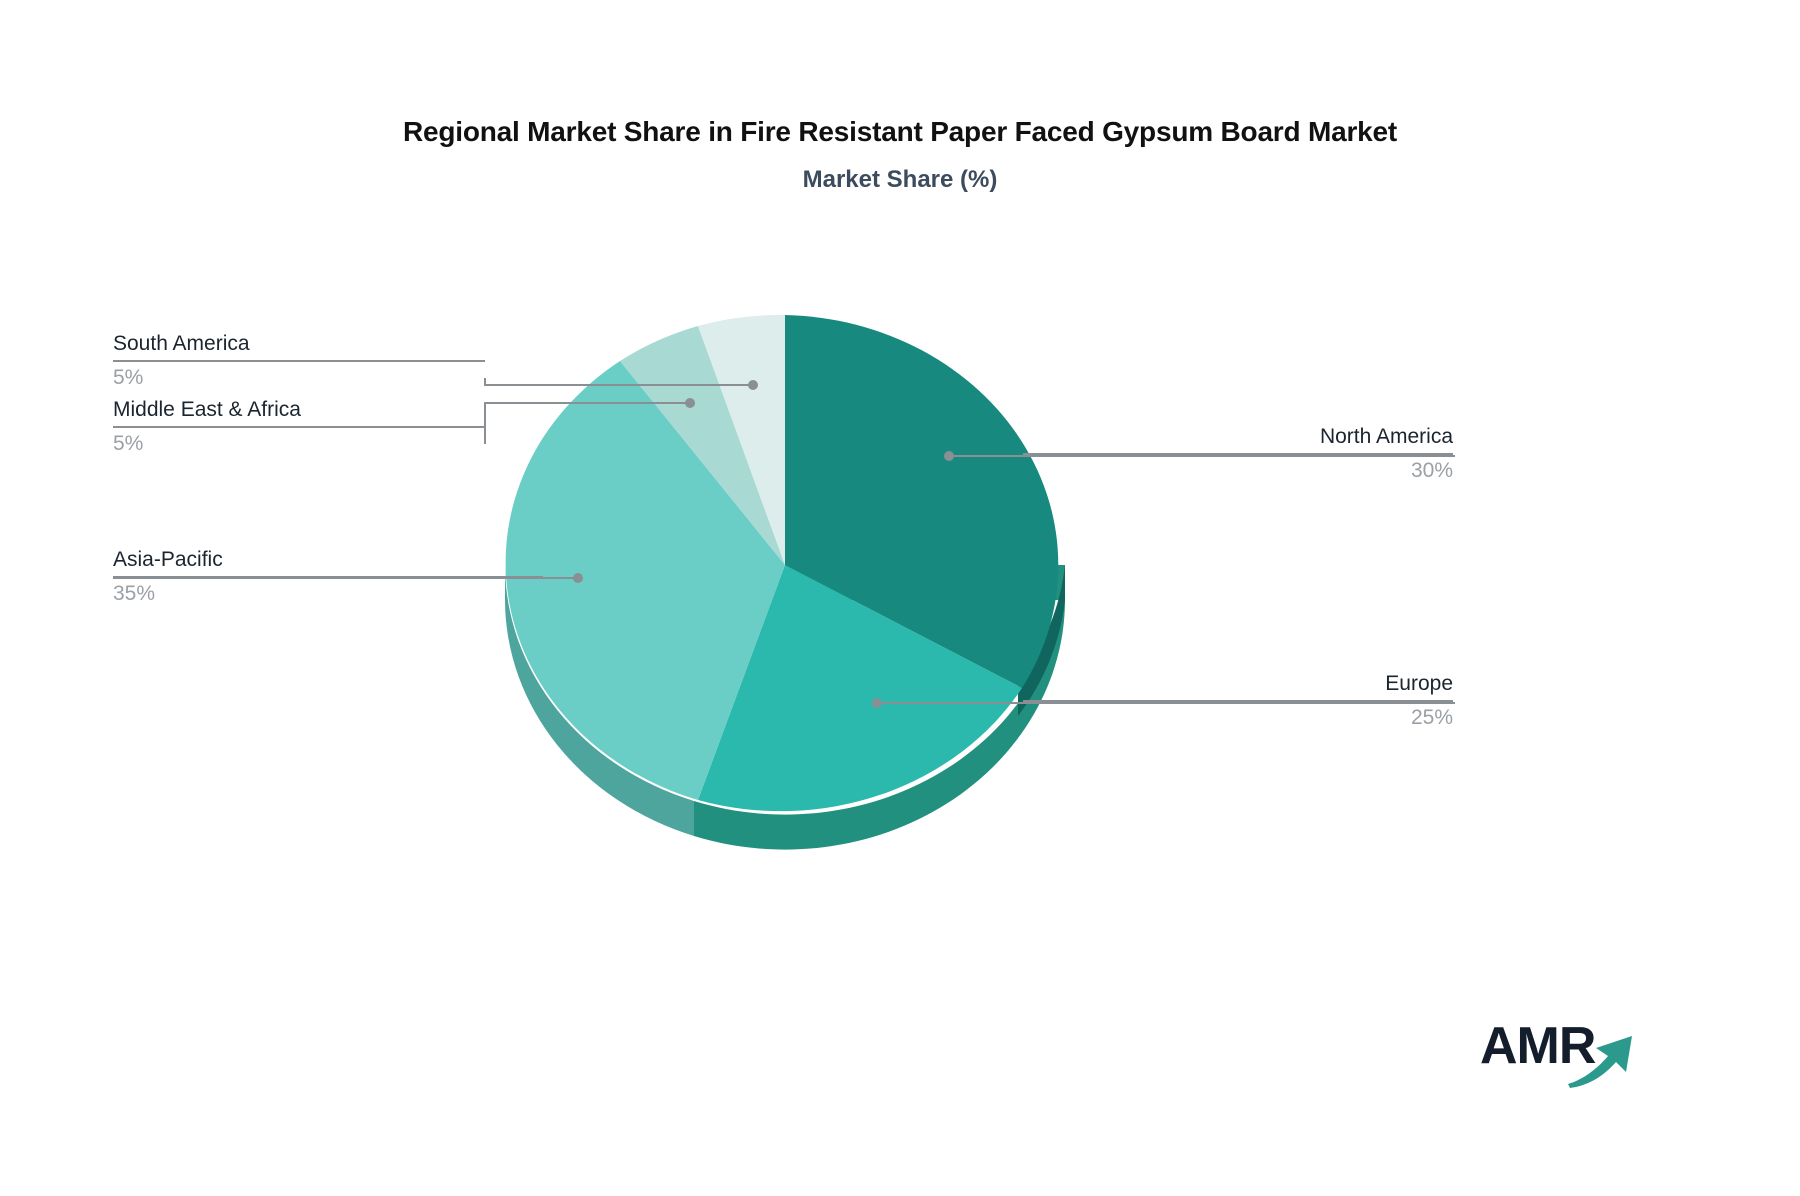  I want to click on callout-south-america: South America 5%, so click(299, 361).